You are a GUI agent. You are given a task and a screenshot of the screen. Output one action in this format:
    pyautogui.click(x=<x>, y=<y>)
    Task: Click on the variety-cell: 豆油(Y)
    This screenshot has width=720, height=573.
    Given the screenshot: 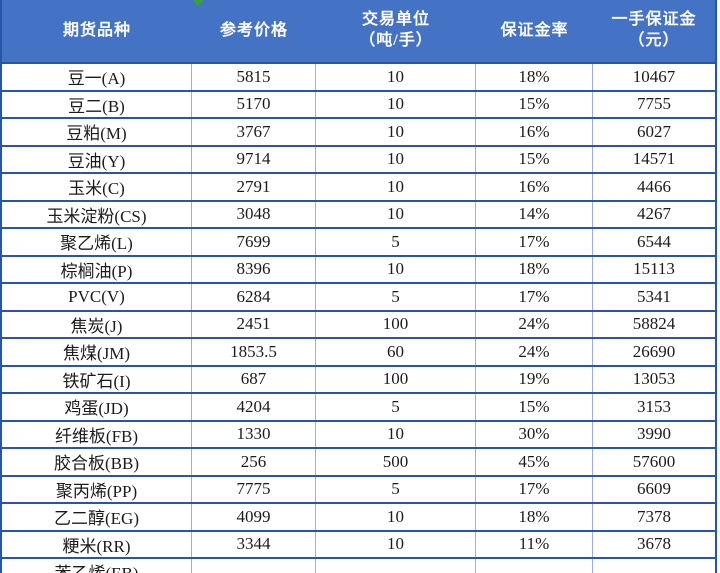 What is the action you would take?
    pyautogui.click(x=97, y=159)
    